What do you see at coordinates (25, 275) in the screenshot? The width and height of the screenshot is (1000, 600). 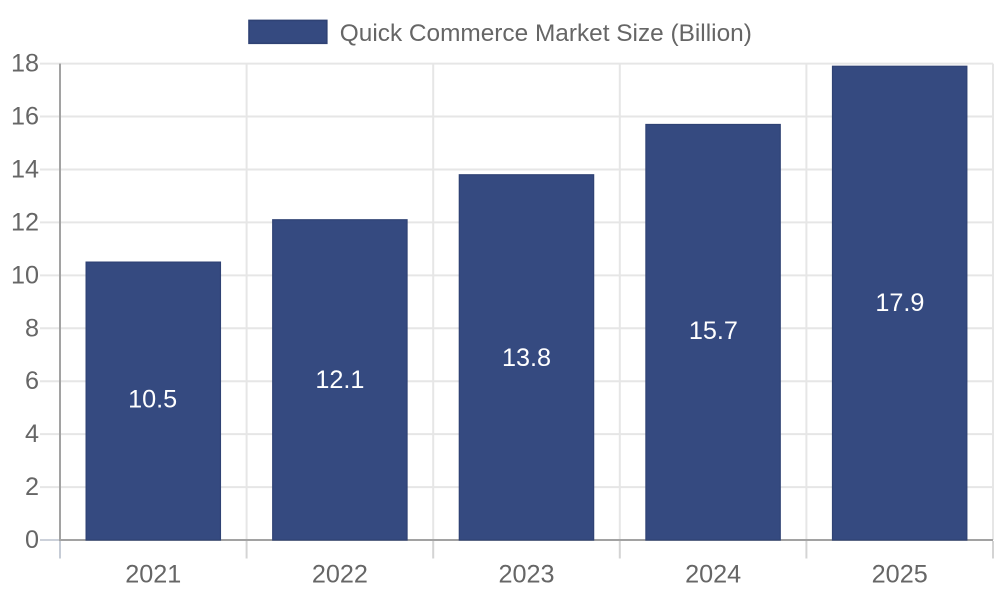 I see `svg-text: 10` at bounding box center [25, 275].